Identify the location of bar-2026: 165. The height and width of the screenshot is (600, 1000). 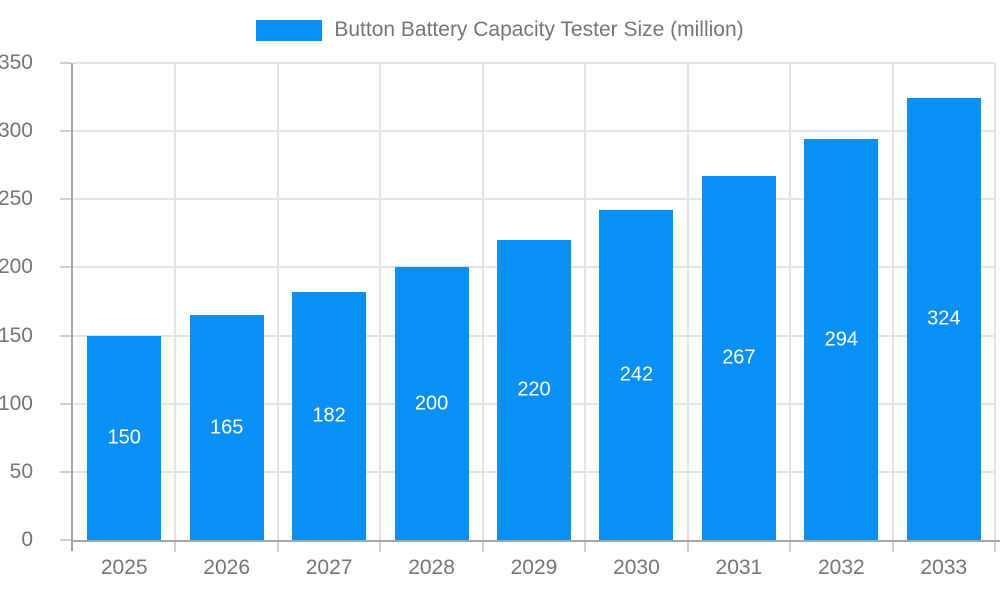
(226, 427).